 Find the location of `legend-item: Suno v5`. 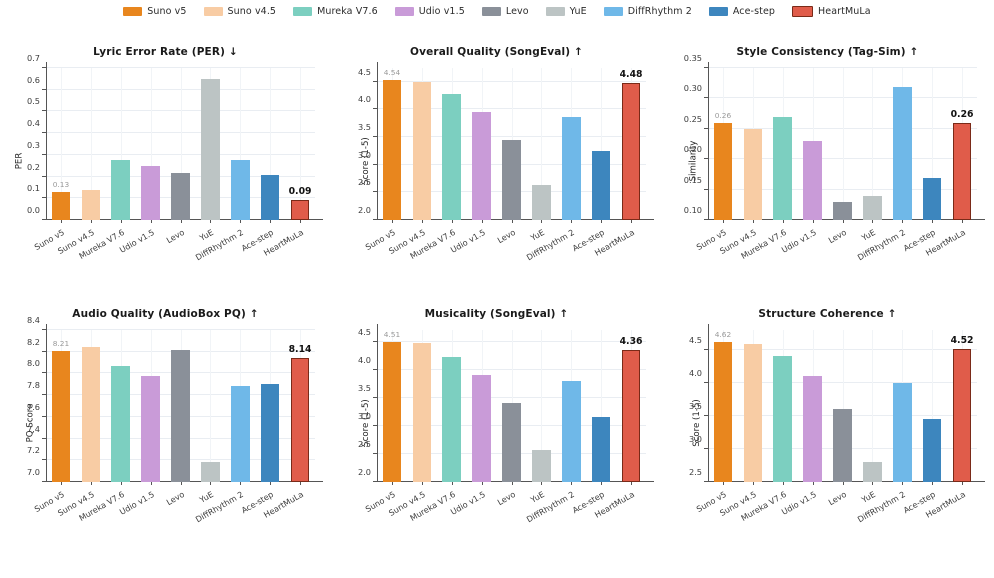

legend-item: Suno v5 is located at coordinates (154, 11).